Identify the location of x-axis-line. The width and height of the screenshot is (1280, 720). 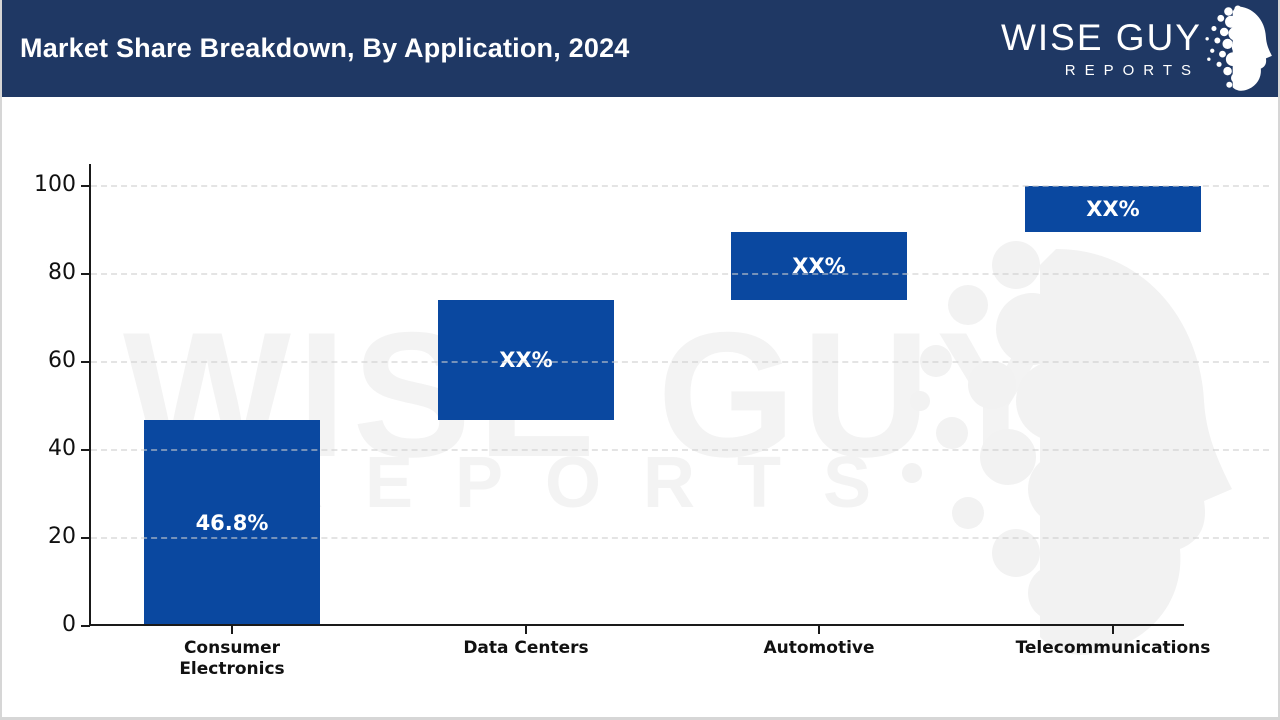
(636, 625).